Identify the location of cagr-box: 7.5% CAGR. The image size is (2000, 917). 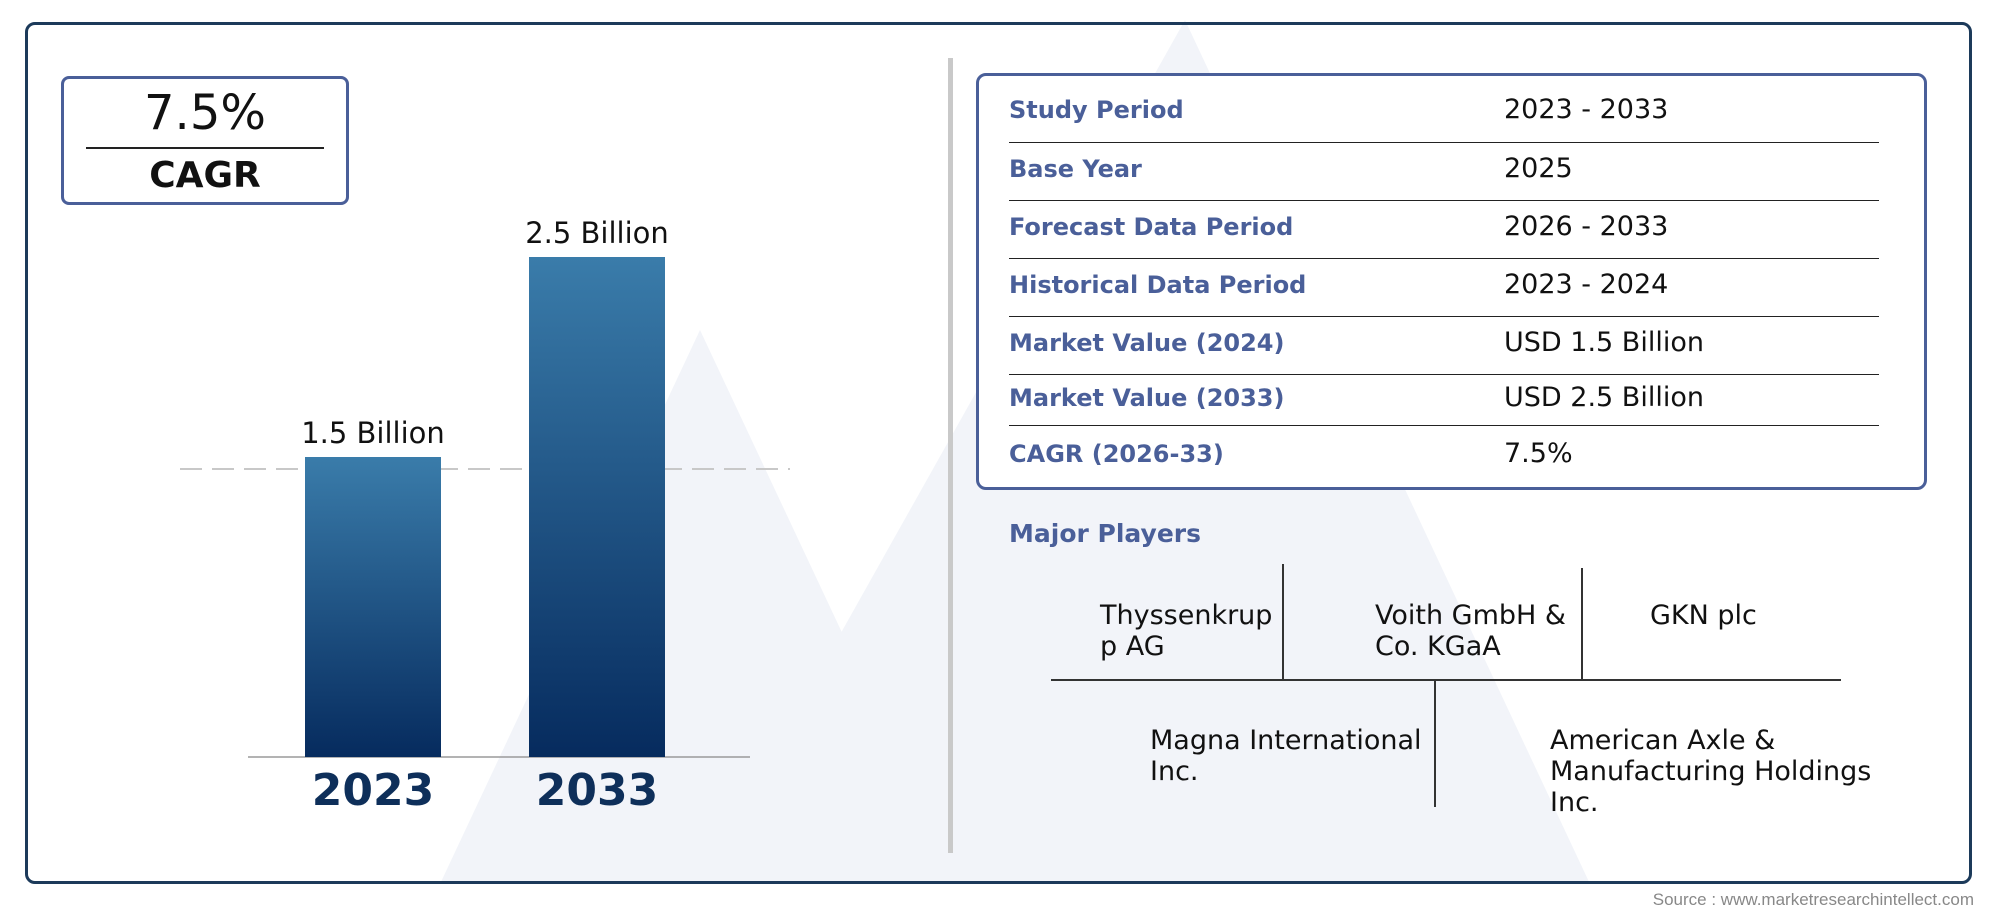
(205, 140).